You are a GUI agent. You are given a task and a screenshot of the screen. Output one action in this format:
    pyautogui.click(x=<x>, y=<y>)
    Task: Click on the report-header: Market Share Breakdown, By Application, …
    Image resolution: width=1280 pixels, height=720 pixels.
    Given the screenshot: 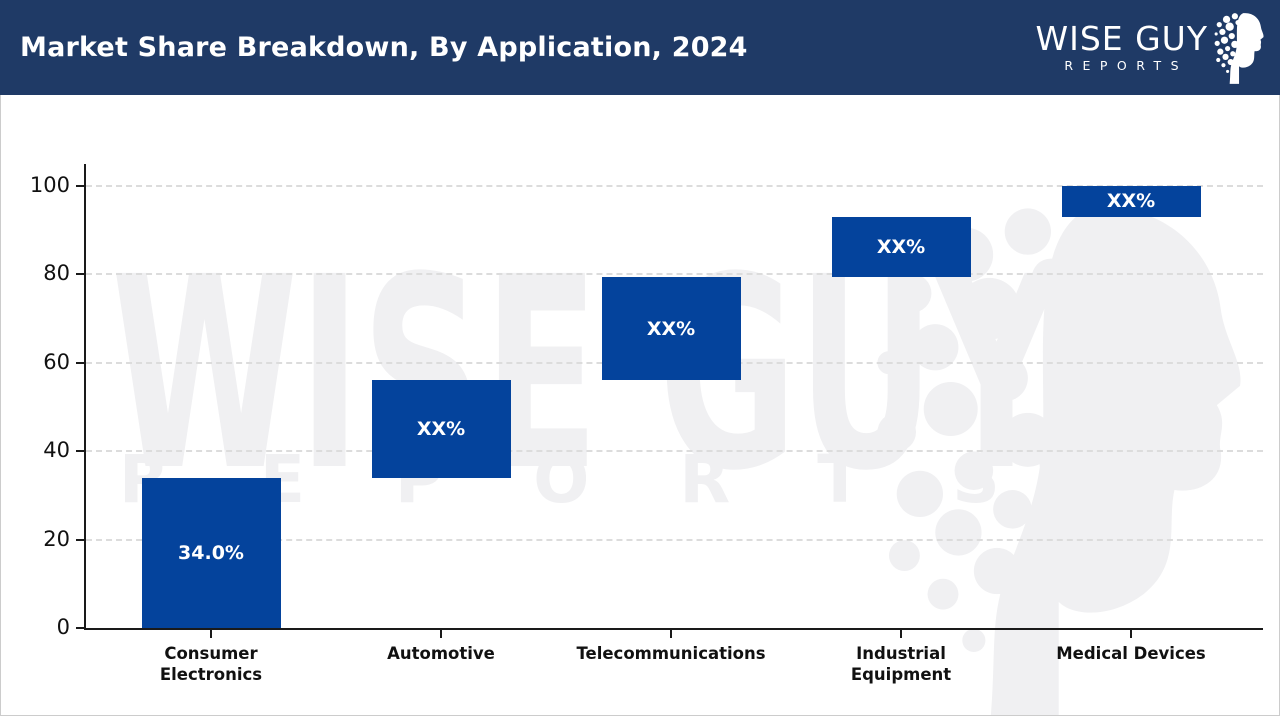 What is the action you would take?
    pyautogui.click(x=640, y=47)
    